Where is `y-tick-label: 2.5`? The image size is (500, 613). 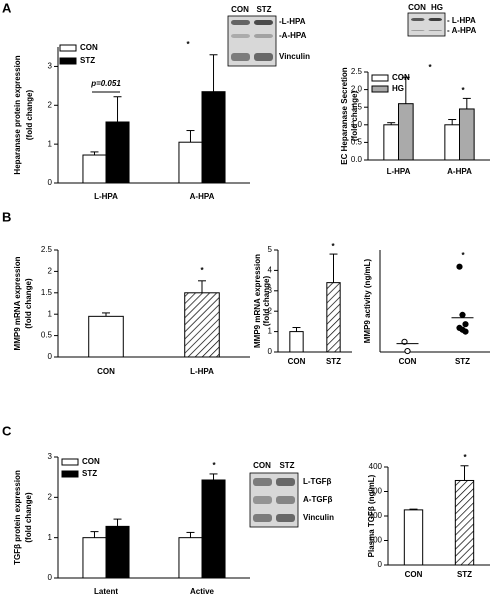
y-tick-label: 2.5 is located at coordinates (357, 71).